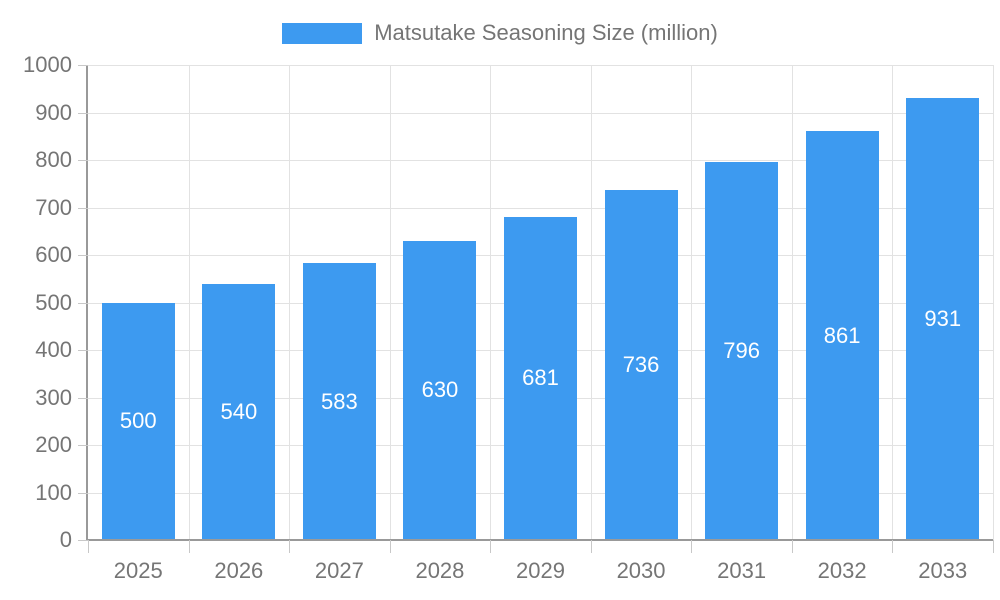 This screenshot has width=1000, height=600. Describe the element at coordinates (539, 540) in the screenshot. I see `x-axis-line` at that location.